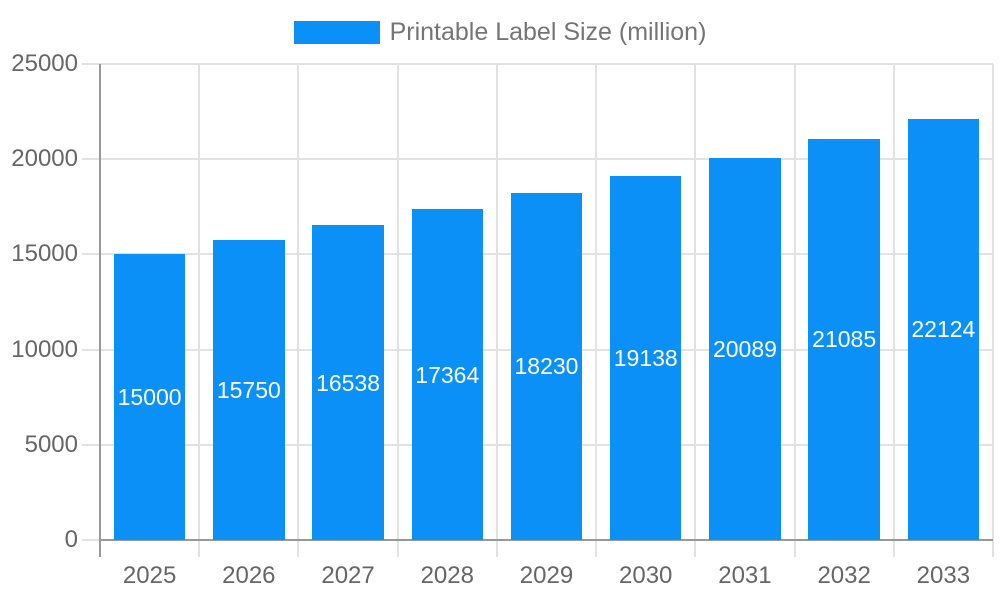 The image size is (1000, 600). What do you see at coordinates (44, 349) in the screenshot?
I see `y-tick-label: 10000` at bounding box center [44, 349].